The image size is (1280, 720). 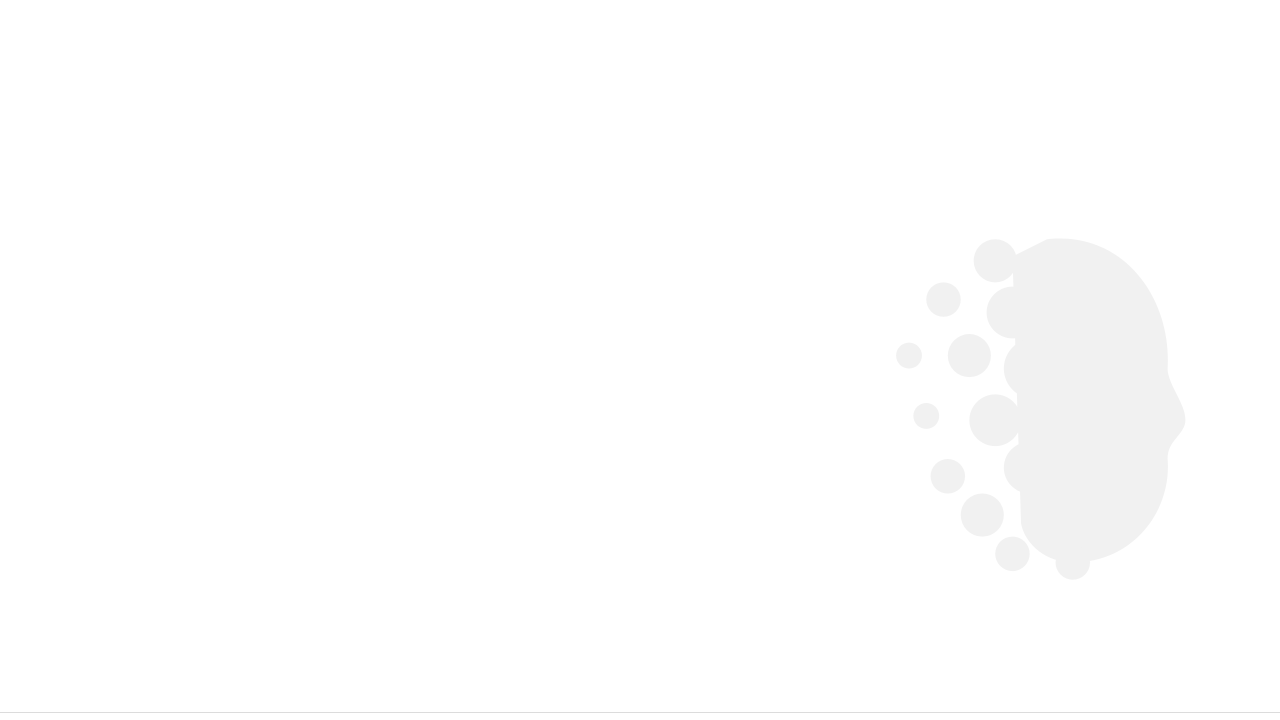 What do you see at coordinates (640, 47) in the screenshot?
I see `header-band` at bounding box center [640, 47].